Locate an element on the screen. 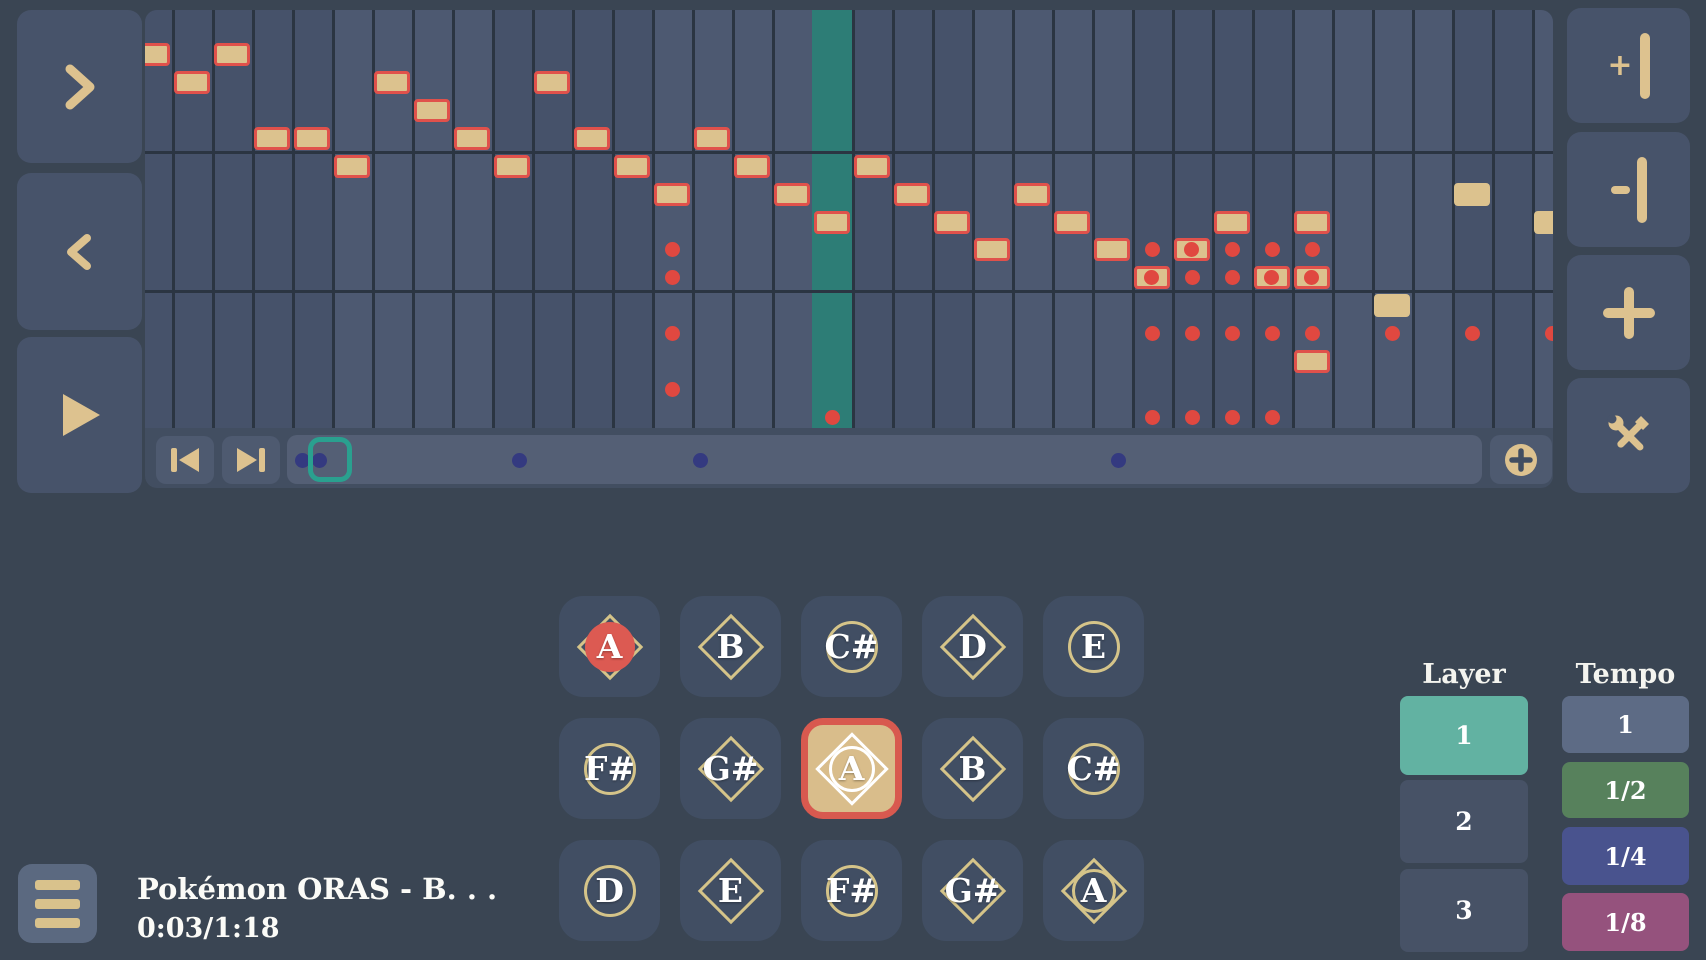 This screenshot has width=1706, height=960. note-key-e-r3: E is located at coordinates (730, 890).